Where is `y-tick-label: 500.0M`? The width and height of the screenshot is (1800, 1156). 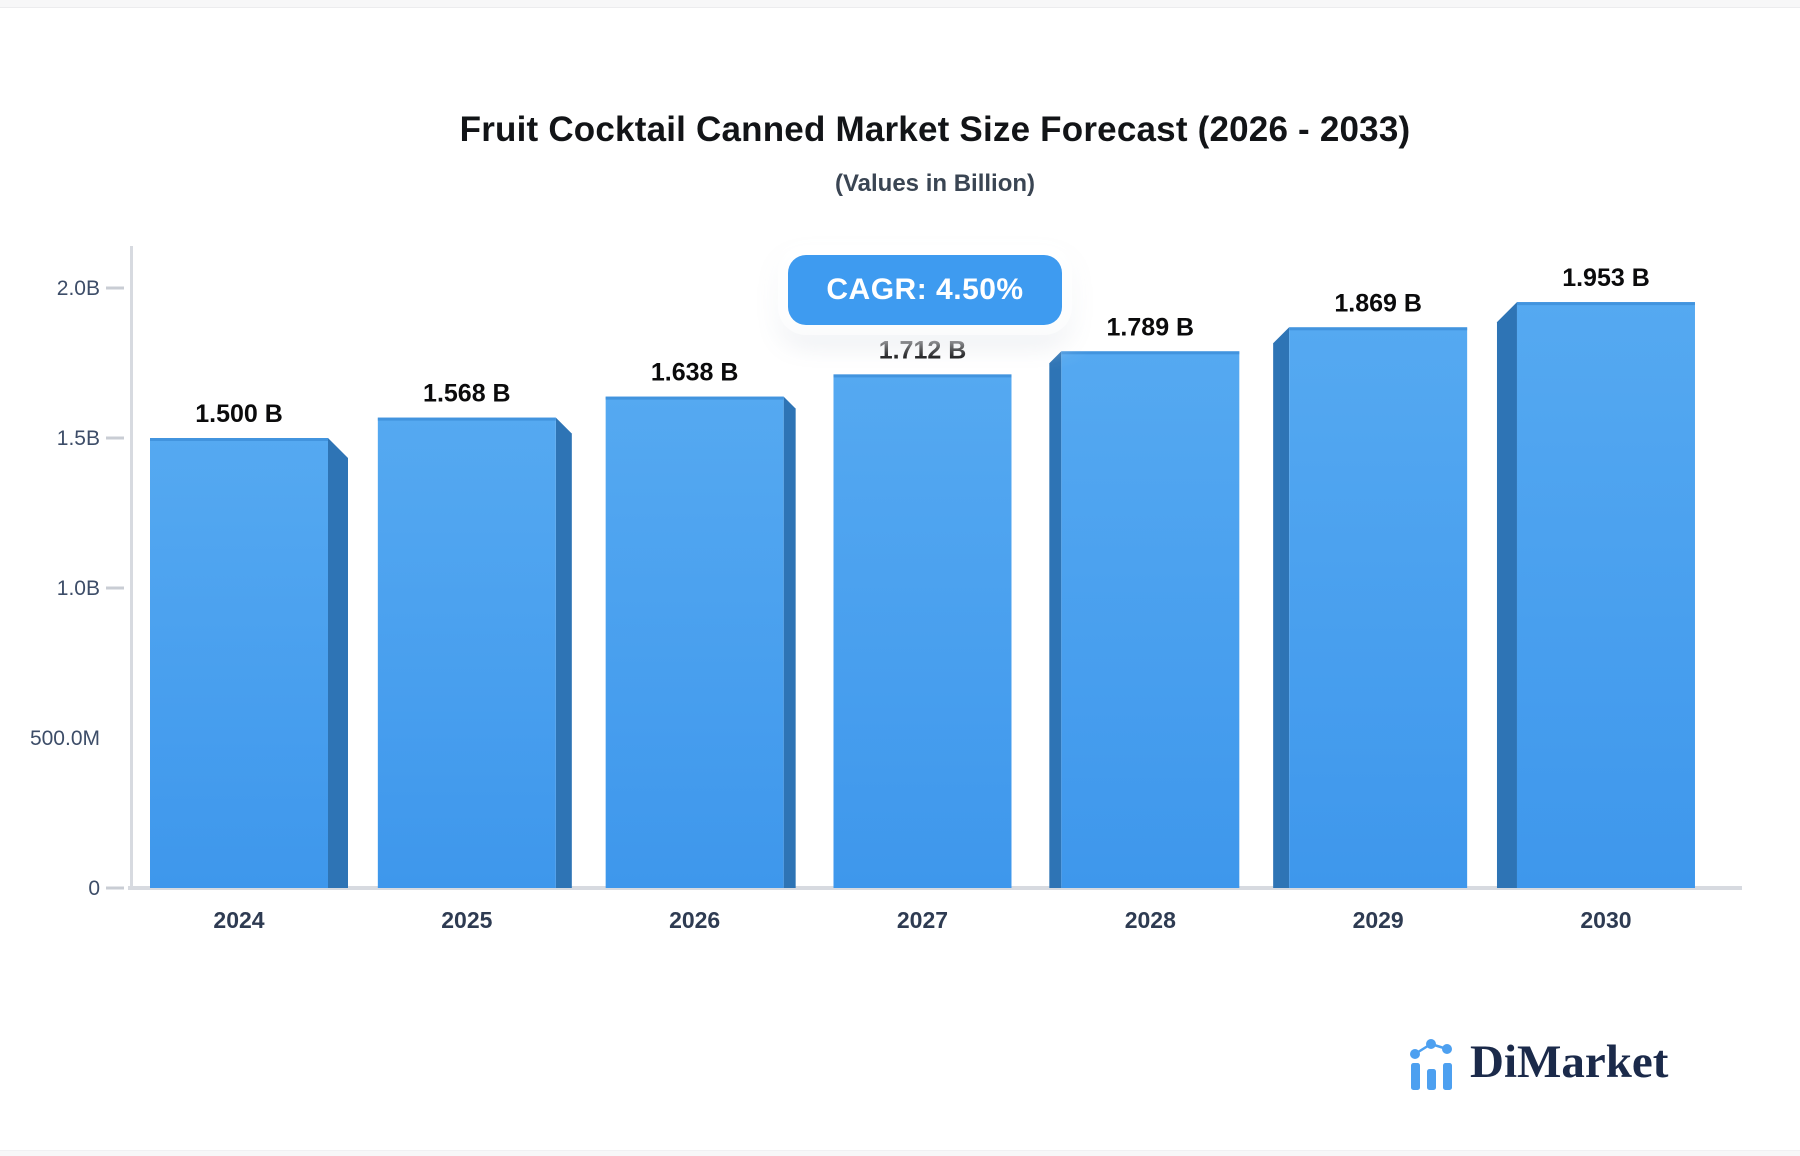 y-tick-label: 500.0M is located at coordinates (65, 738).